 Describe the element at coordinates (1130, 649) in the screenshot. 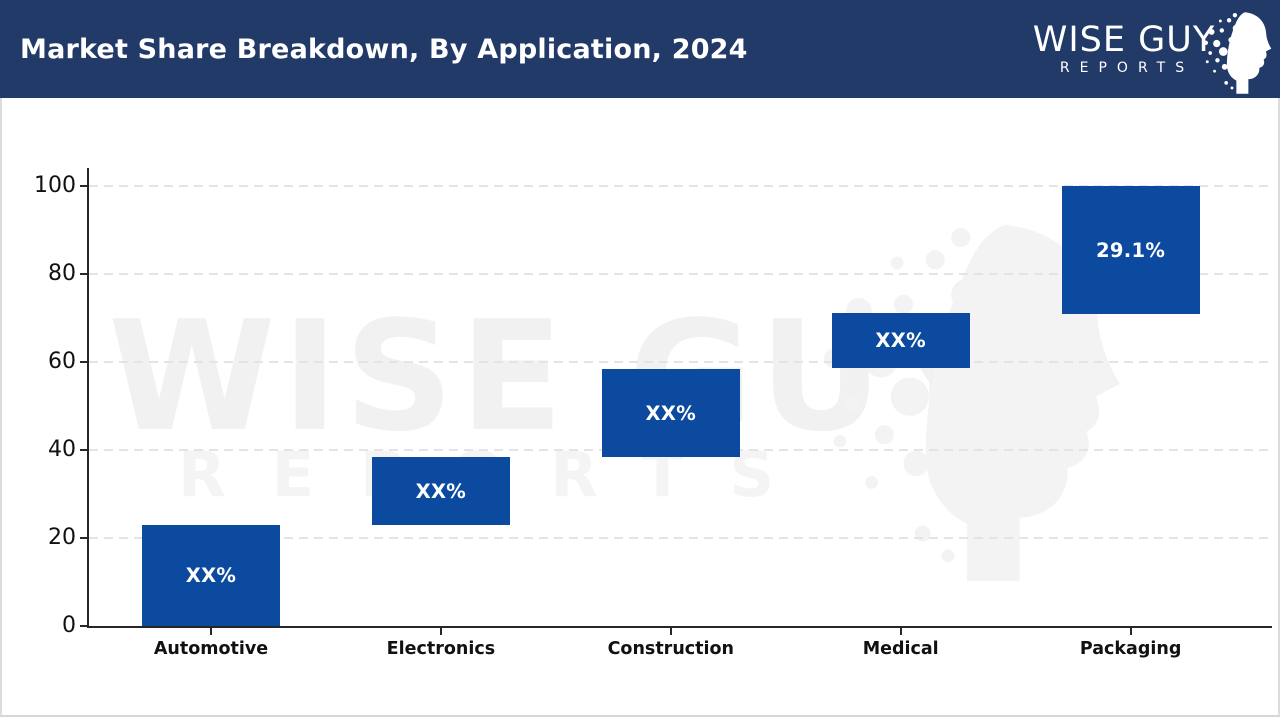

I see `x-tick-label-packaging: Packaging` at that location.